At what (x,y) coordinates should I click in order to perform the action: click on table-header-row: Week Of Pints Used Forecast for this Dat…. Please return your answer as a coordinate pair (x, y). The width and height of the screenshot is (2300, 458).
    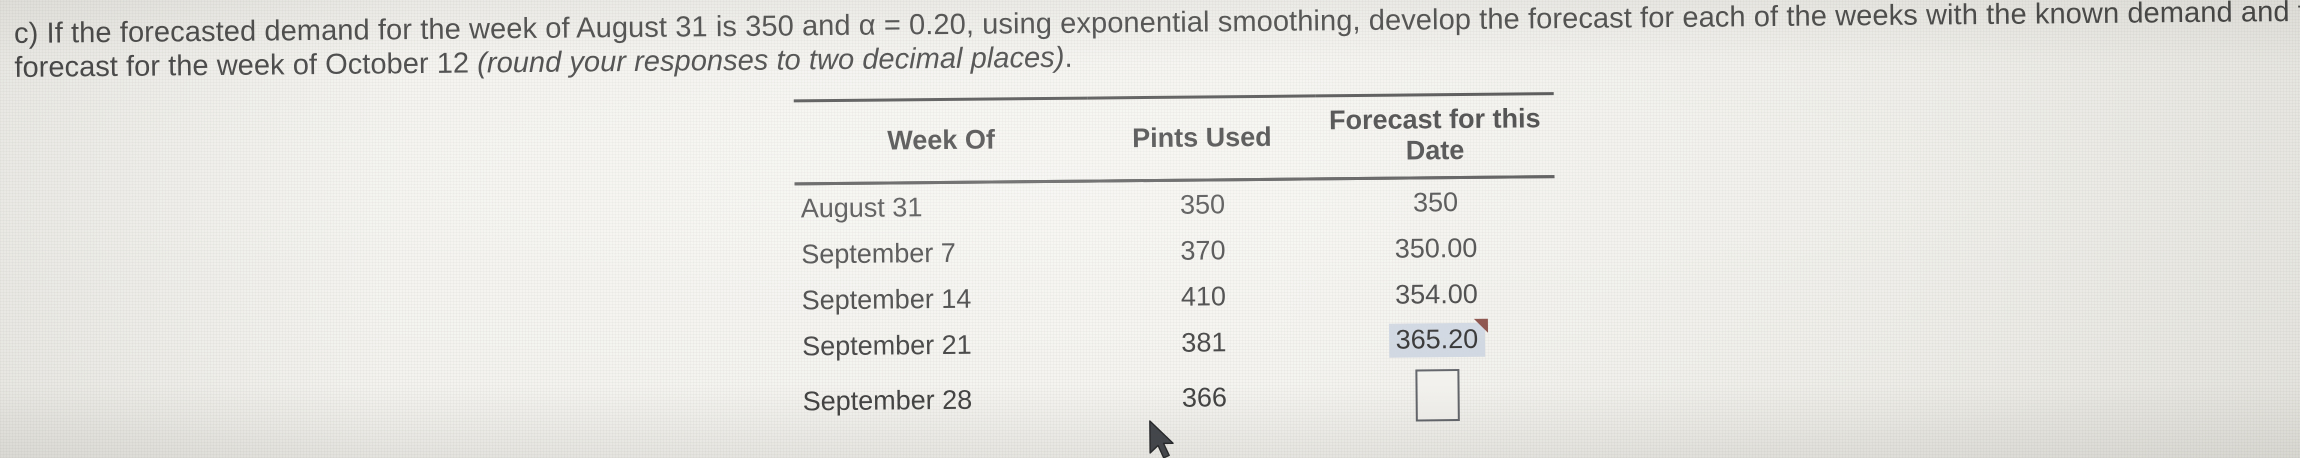
    Looking at the image, I should click on (1174, 138).